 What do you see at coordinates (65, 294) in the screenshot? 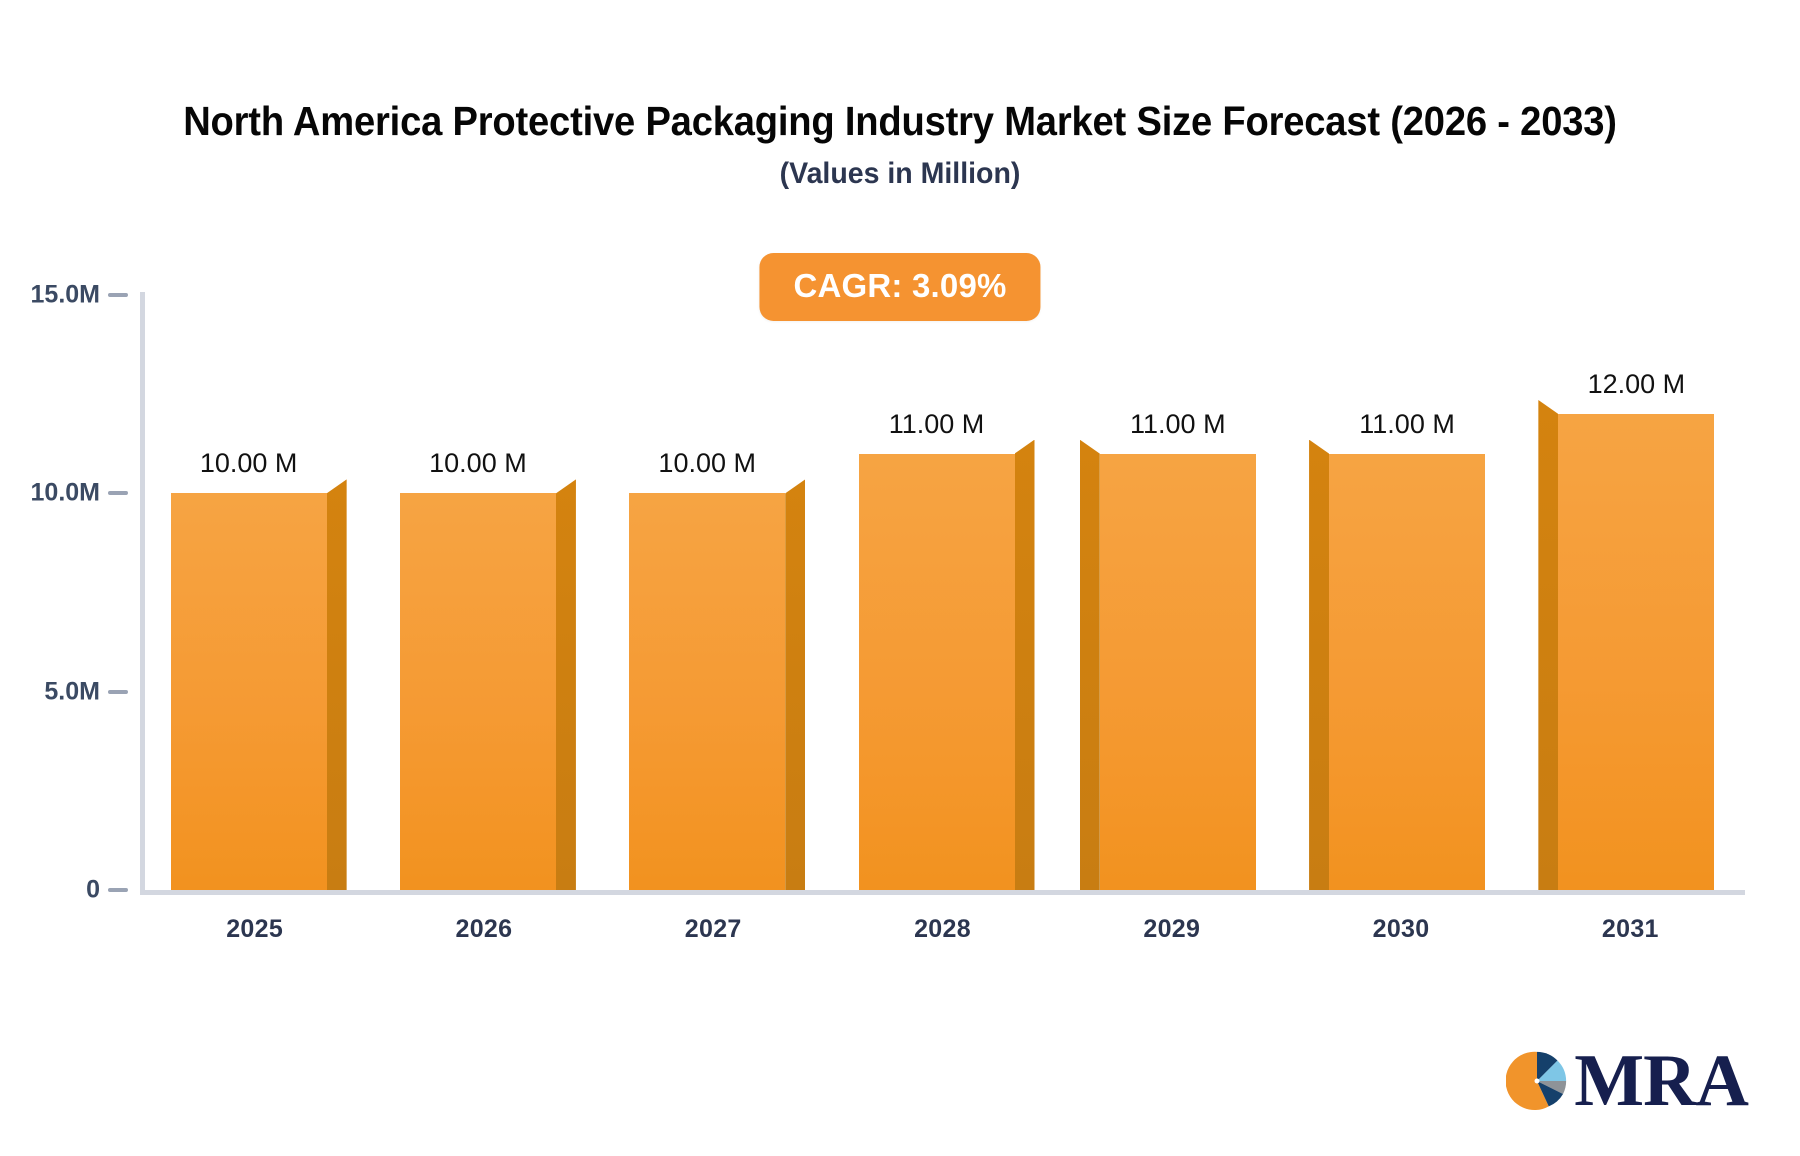
I see `y-tick-label: 15.0M` at bounding box center [65, 294].